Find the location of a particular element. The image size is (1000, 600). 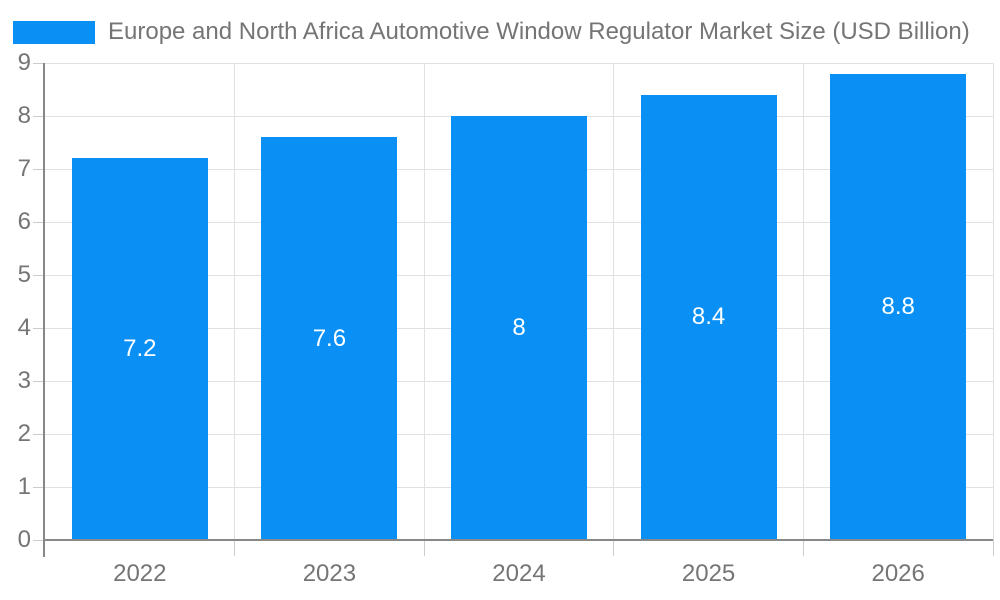

y-axis-label: 7 is located at coordinates (24, 168).